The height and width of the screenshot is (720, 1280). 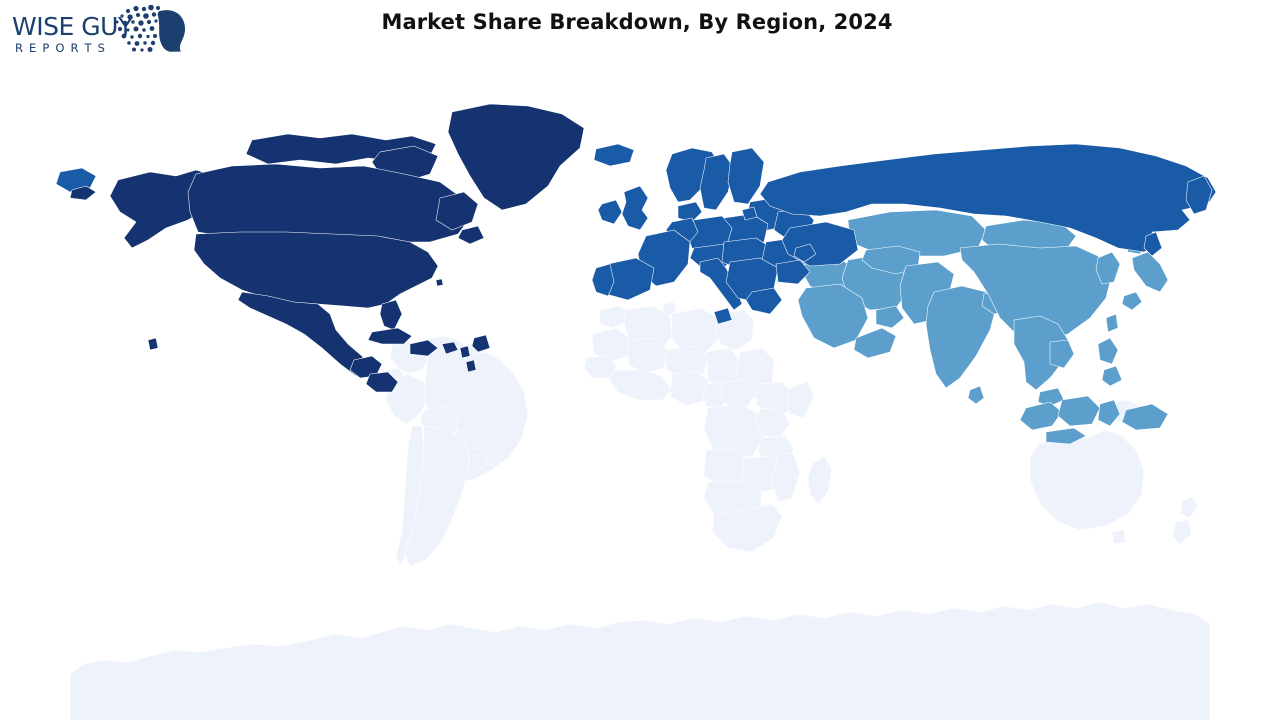 What do you see at coordinates (610, 212) in the screenshot?
I see `country-ireland` at bounding box center [610, 212].